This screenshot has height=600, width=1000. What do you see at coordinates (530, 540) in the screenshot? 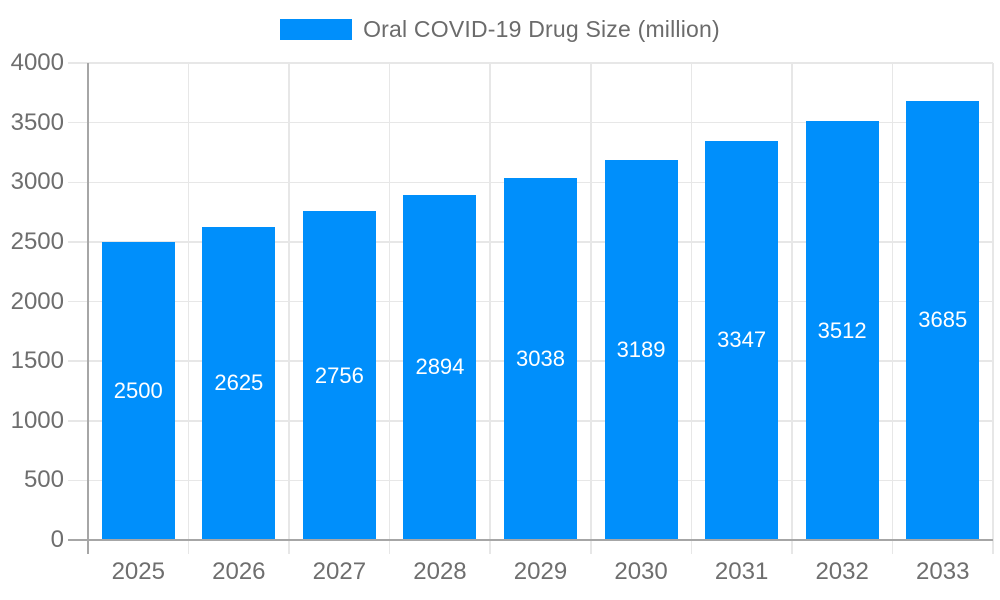
I see `x-axis-line` at bounding box center [530, 540].